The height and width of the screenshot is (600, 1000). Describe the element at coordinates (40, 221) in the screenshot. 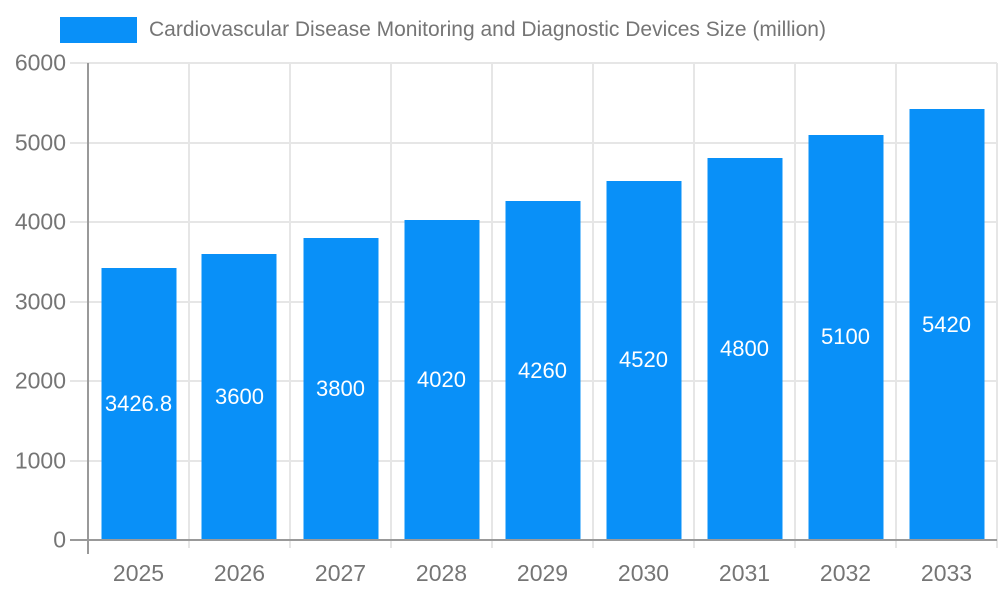

I see `y-tick-label: 4000` at that location.